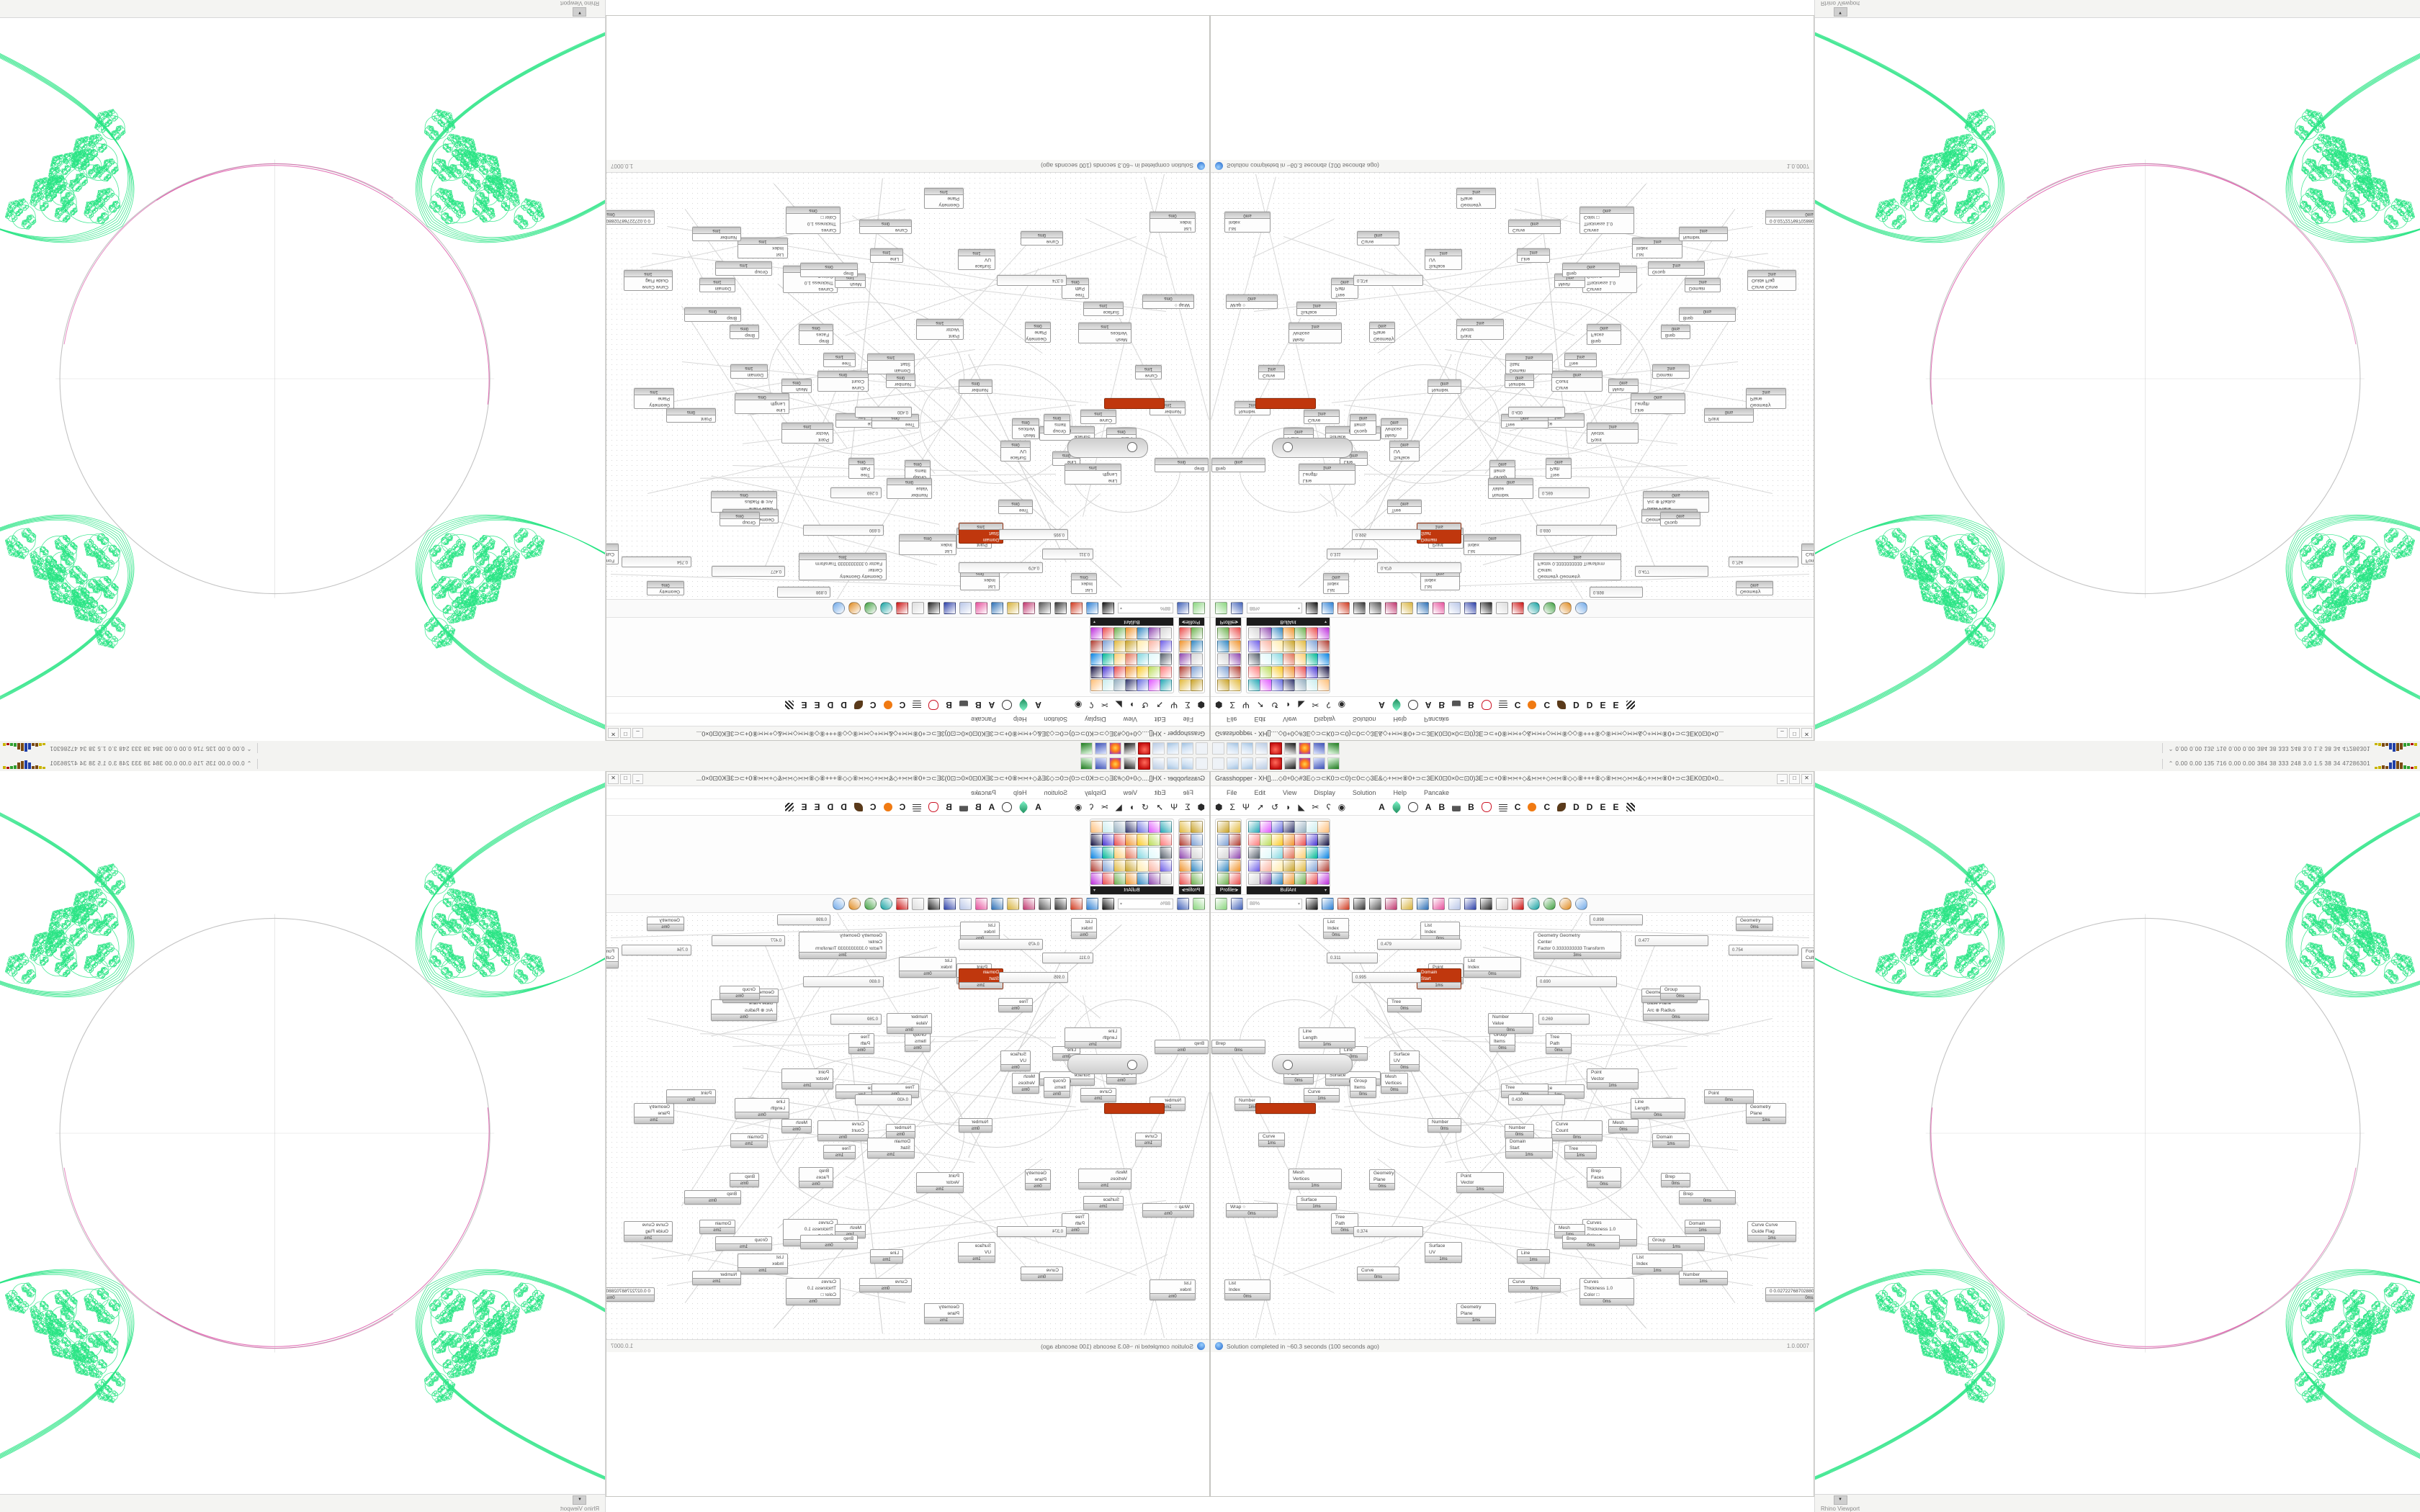 The image size is (2420, 1512). What do you see at coordinates (1197, 646) in the screenshot?
I see `rect-icon` at bounding box center [1197, 646].